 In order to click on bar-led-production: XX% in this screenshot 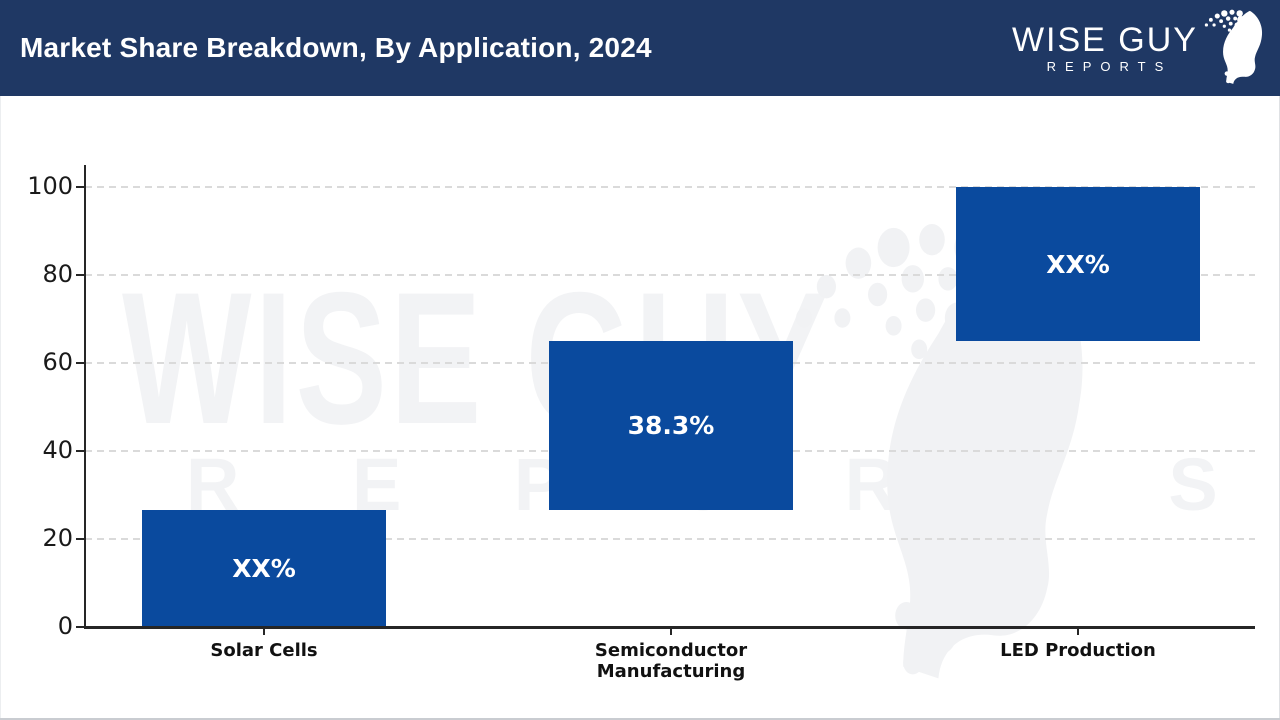, I will do `click(1078, 264)`.